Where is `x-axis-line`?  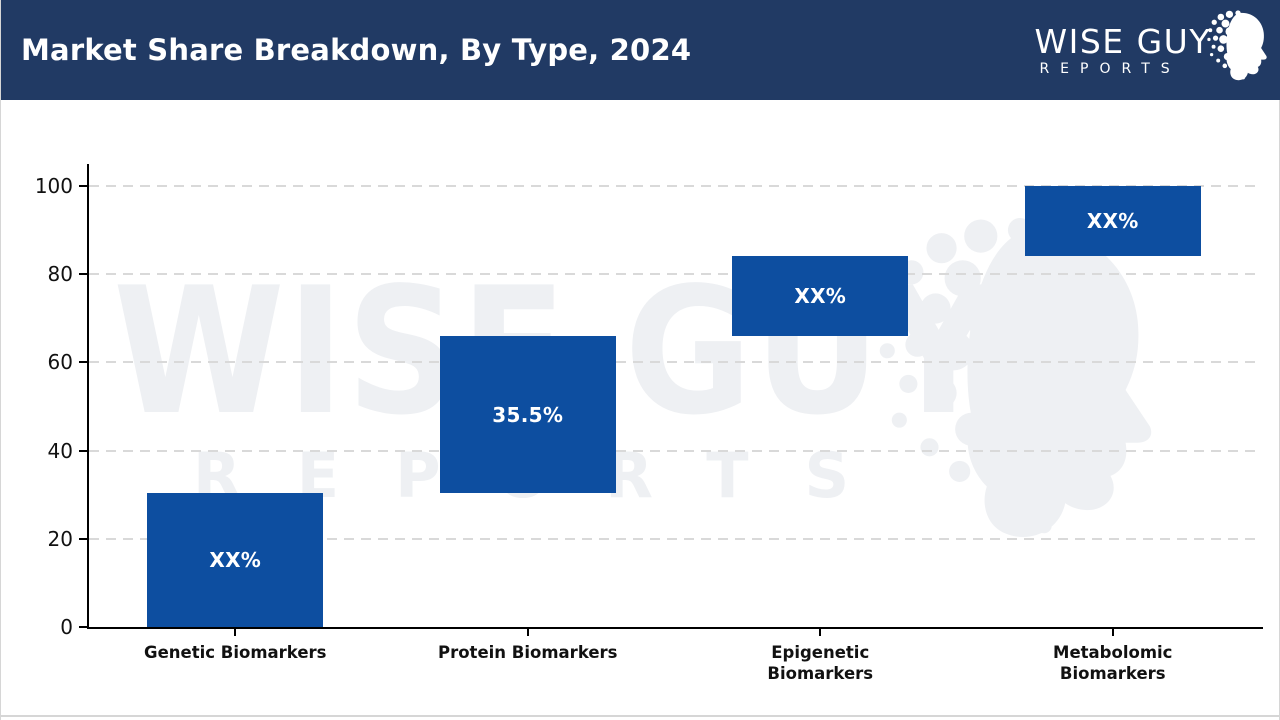
x-axis-line is located at coordinates (675, 628).